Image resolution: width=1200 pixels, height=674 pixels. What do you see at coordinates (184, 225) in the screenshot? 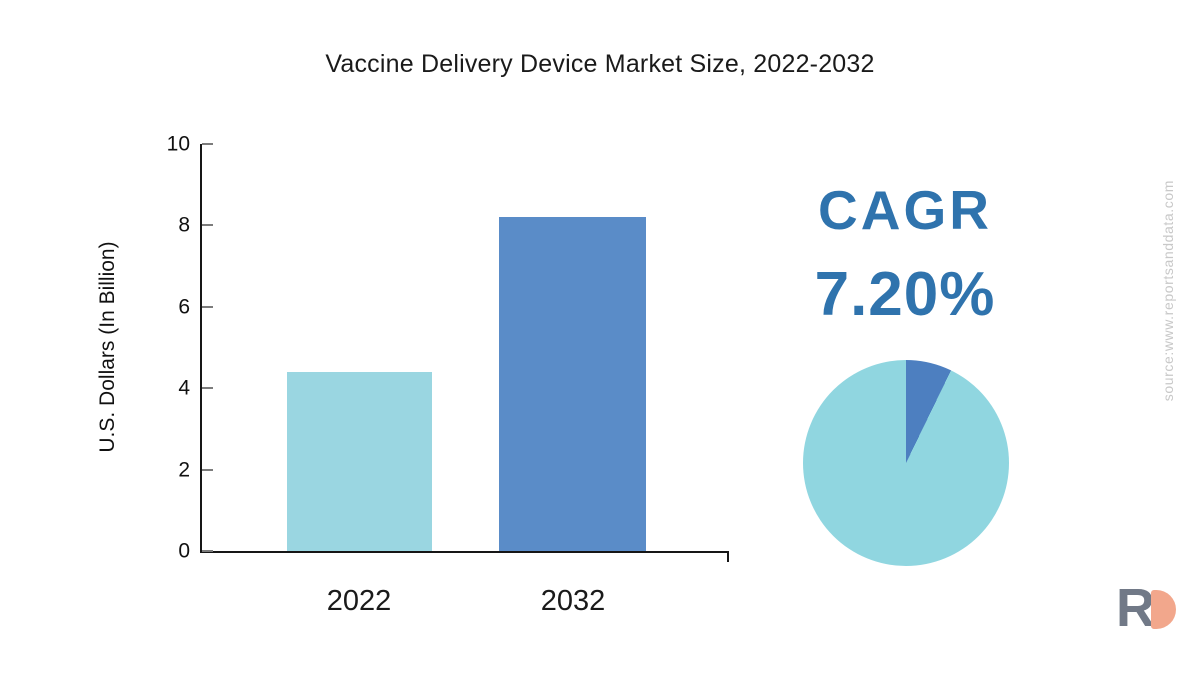
I see `y-axis-tick-label: 8` at bounding box center [184, 225].